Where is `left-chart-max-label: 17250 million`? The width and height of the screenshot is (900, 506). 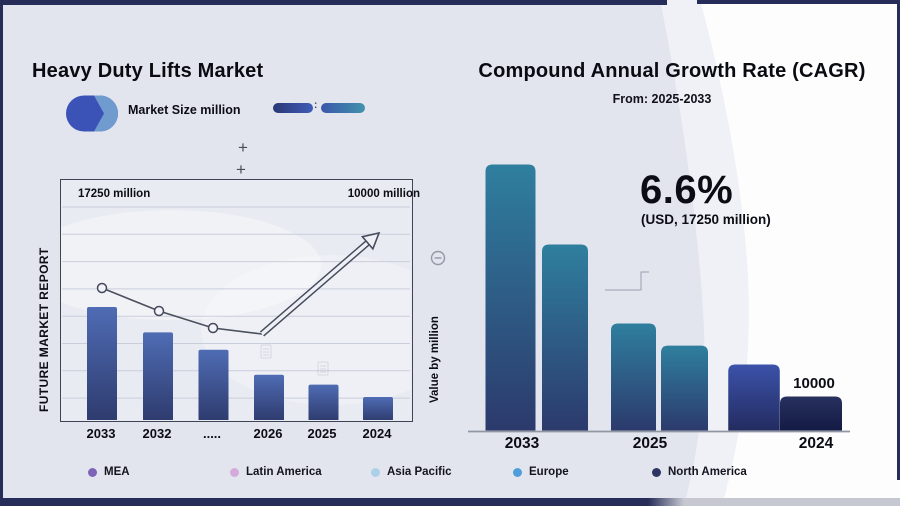 left-chart-max-label: 17250 million is located at coordinates (114, 194).